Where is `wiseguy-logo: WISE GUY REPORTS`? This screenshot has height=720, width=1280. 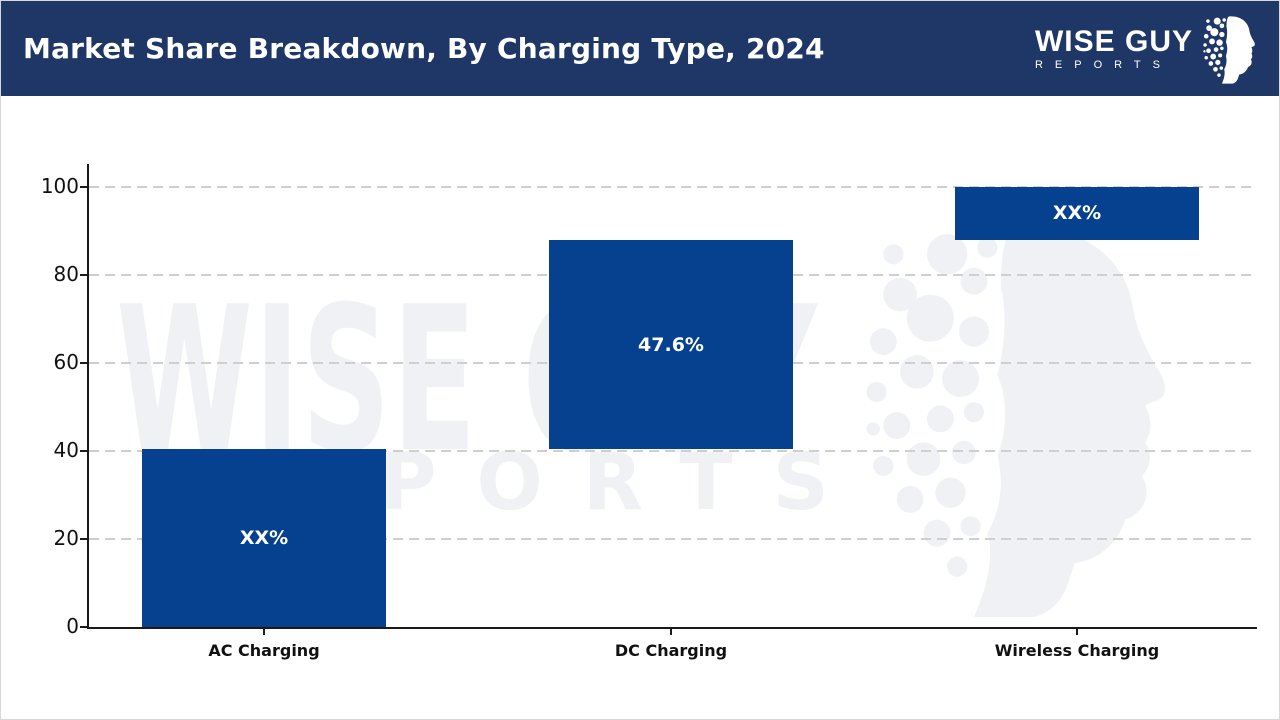 wiseguy-logo: WISE GUY REPORTS is located at coordinates (1147, 49).